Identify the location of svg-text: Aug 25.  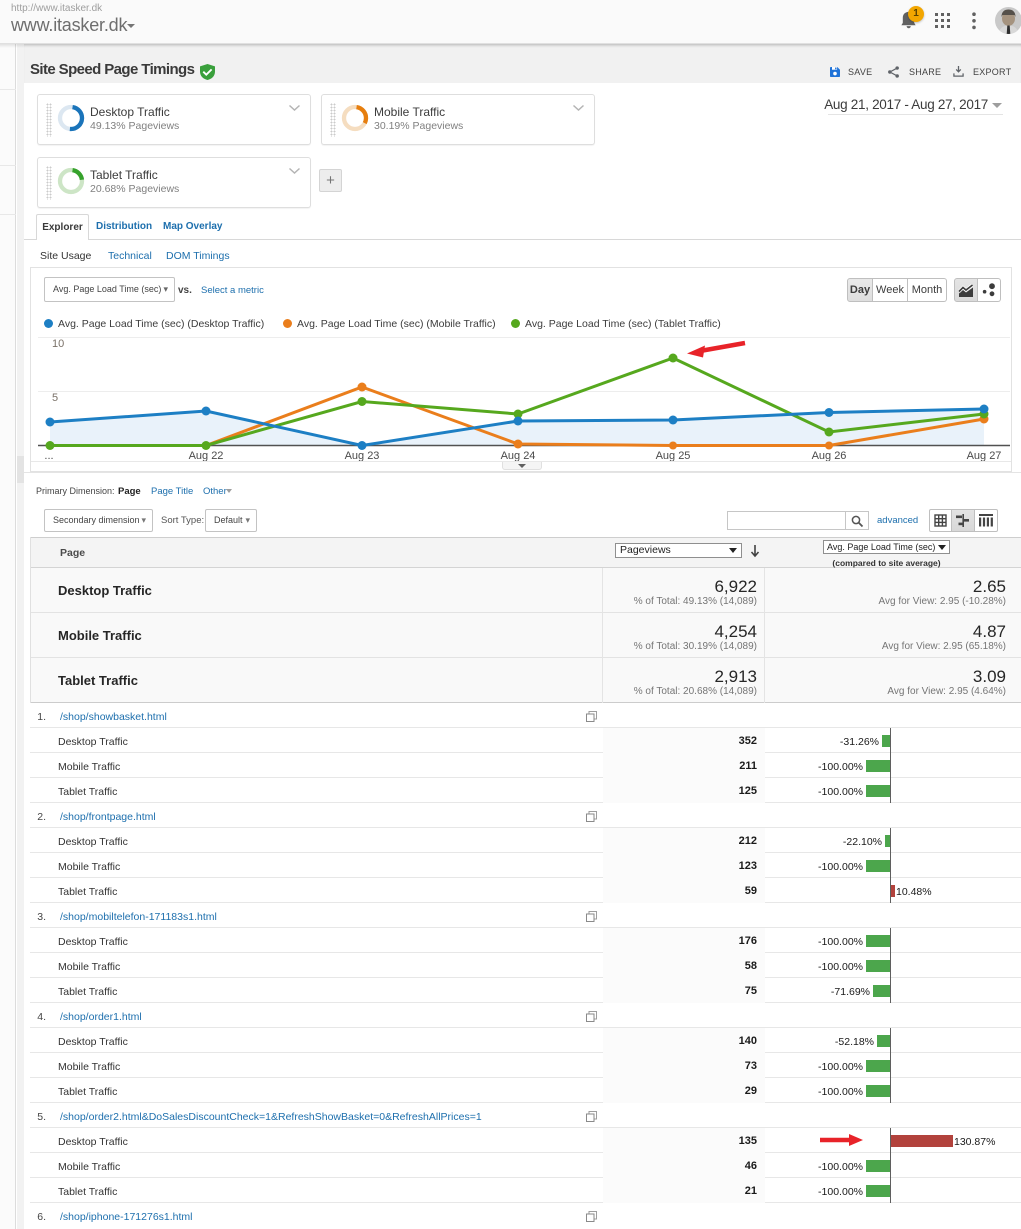
(673, 456).